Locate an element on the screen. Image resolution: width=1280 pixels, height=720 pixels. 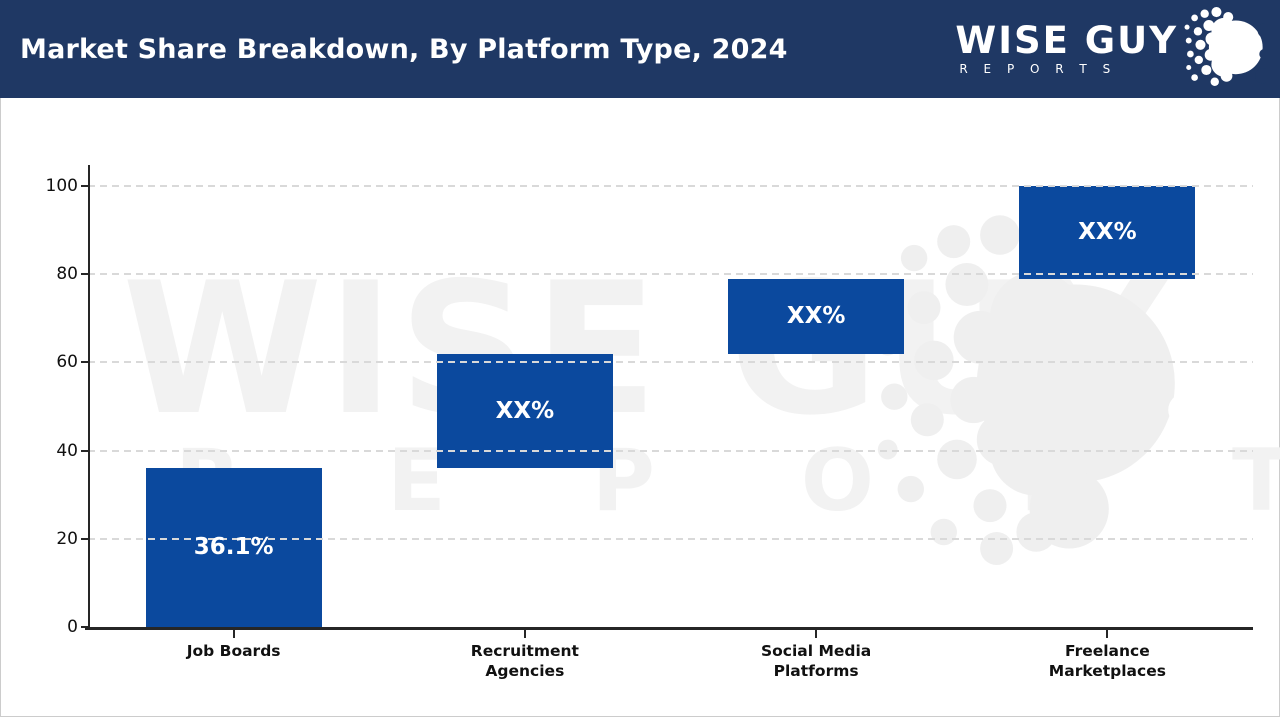
watermark-head-graphic is located at coordinates (1031, 390).